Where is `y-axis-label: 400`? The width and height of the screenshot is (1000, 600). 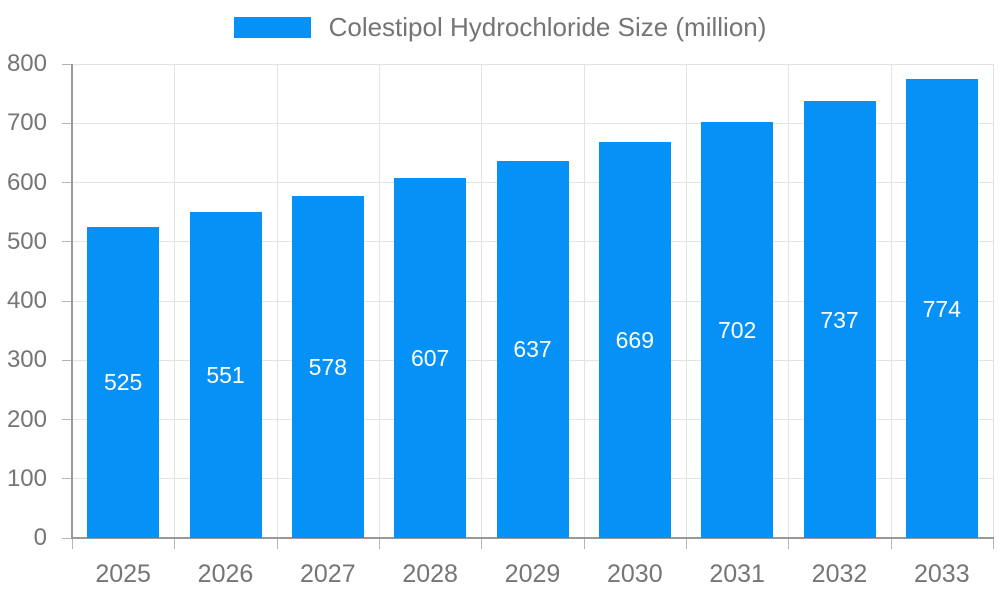
y-axis-label: 400 is located at coordinates (26, 300).